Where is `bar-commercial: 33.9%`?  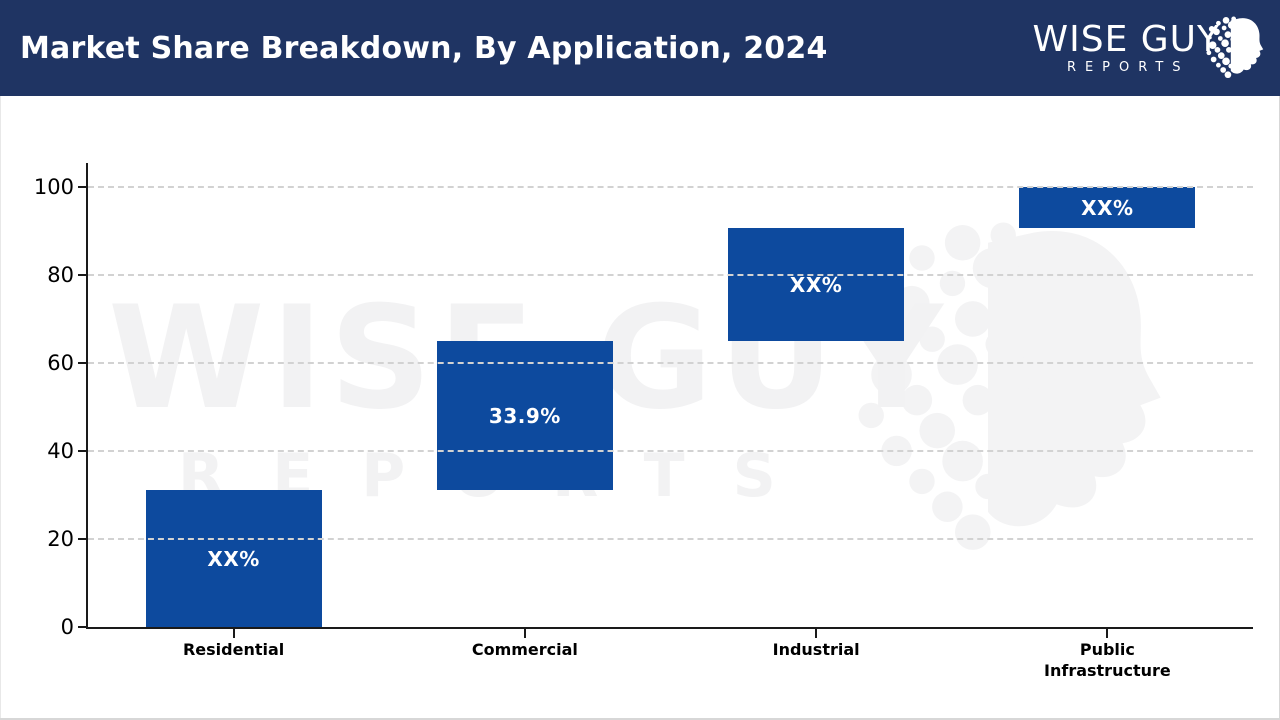 bar-commercial: 33.9% is located at coordinates (524, 416).